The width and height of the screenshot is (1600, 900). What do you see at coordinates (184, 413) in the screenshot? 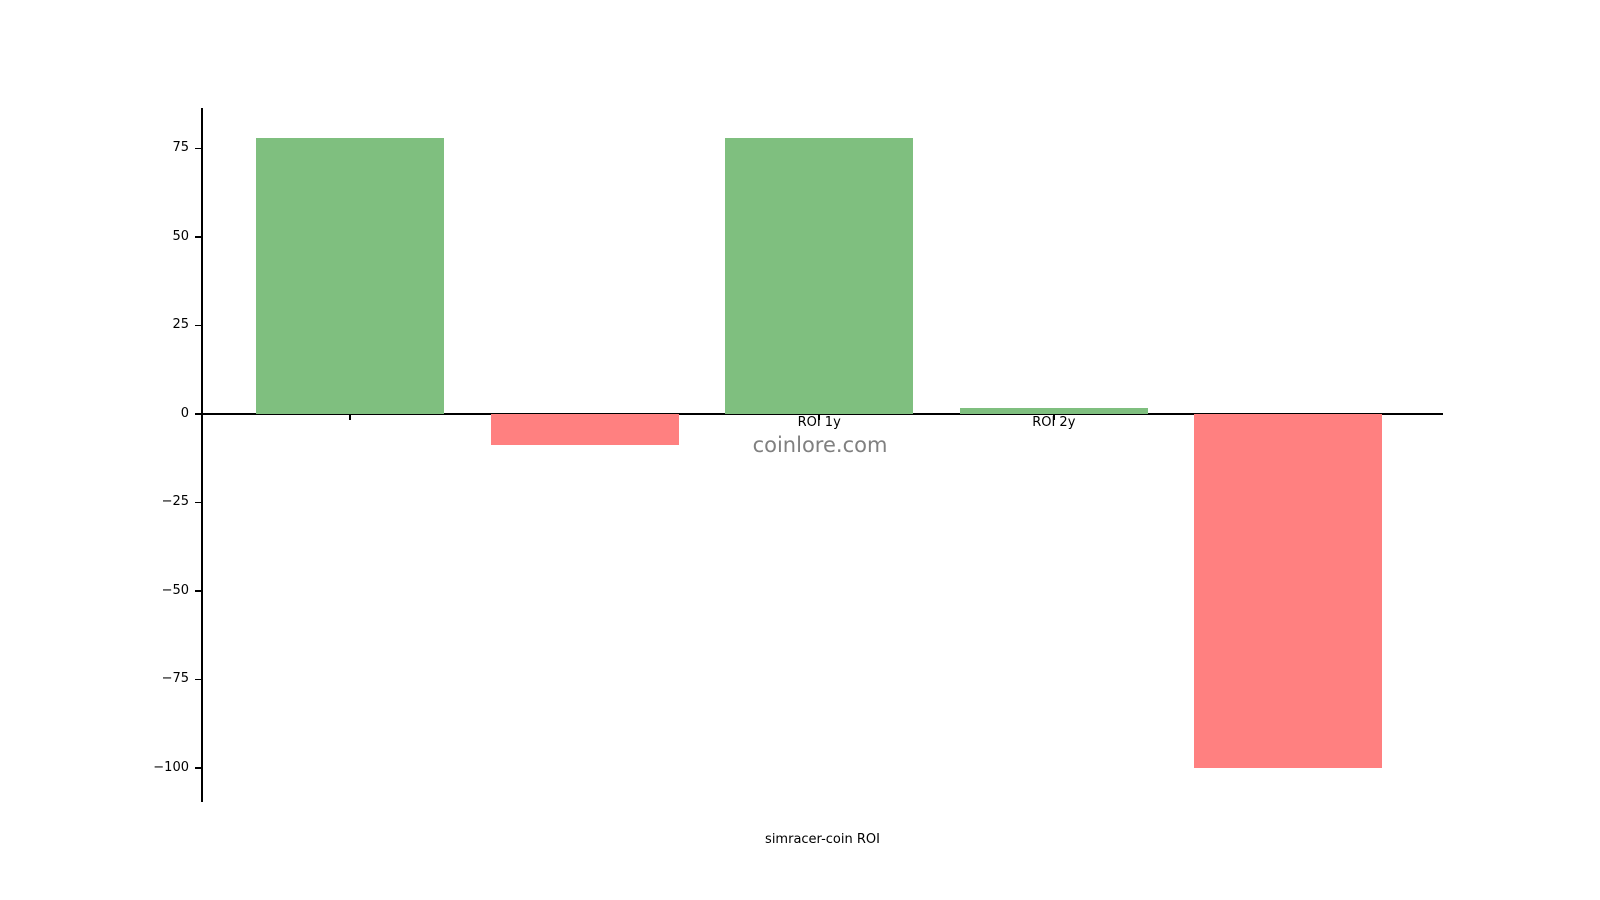
I see `y-axis-tick-label: 0` at bounding box center [184, 413].